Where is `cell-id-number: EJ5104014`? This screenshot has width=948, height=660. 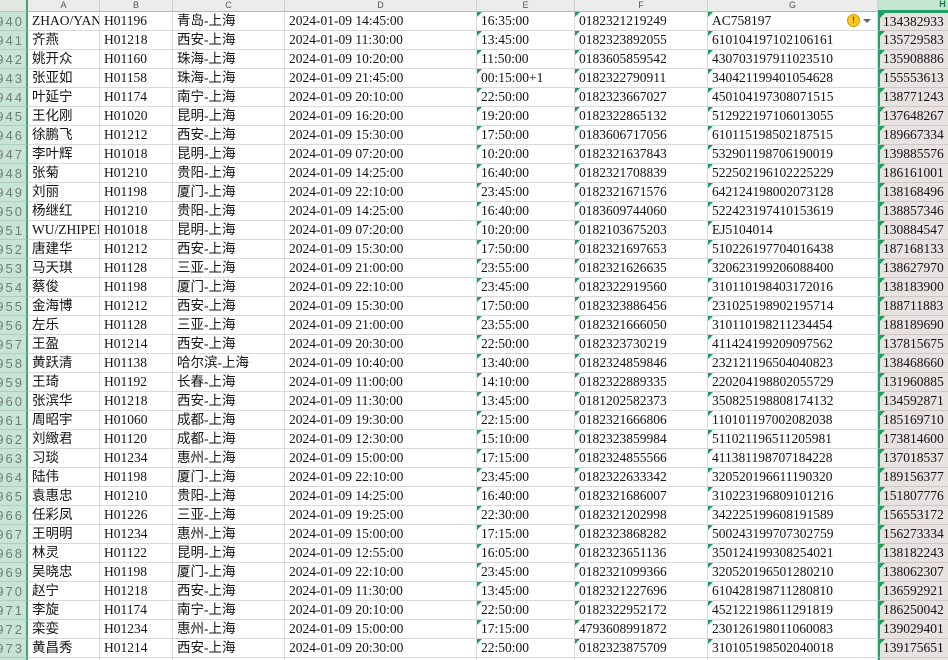 cell-id-number: EJ5104014 is located at coordinates (793, 230).